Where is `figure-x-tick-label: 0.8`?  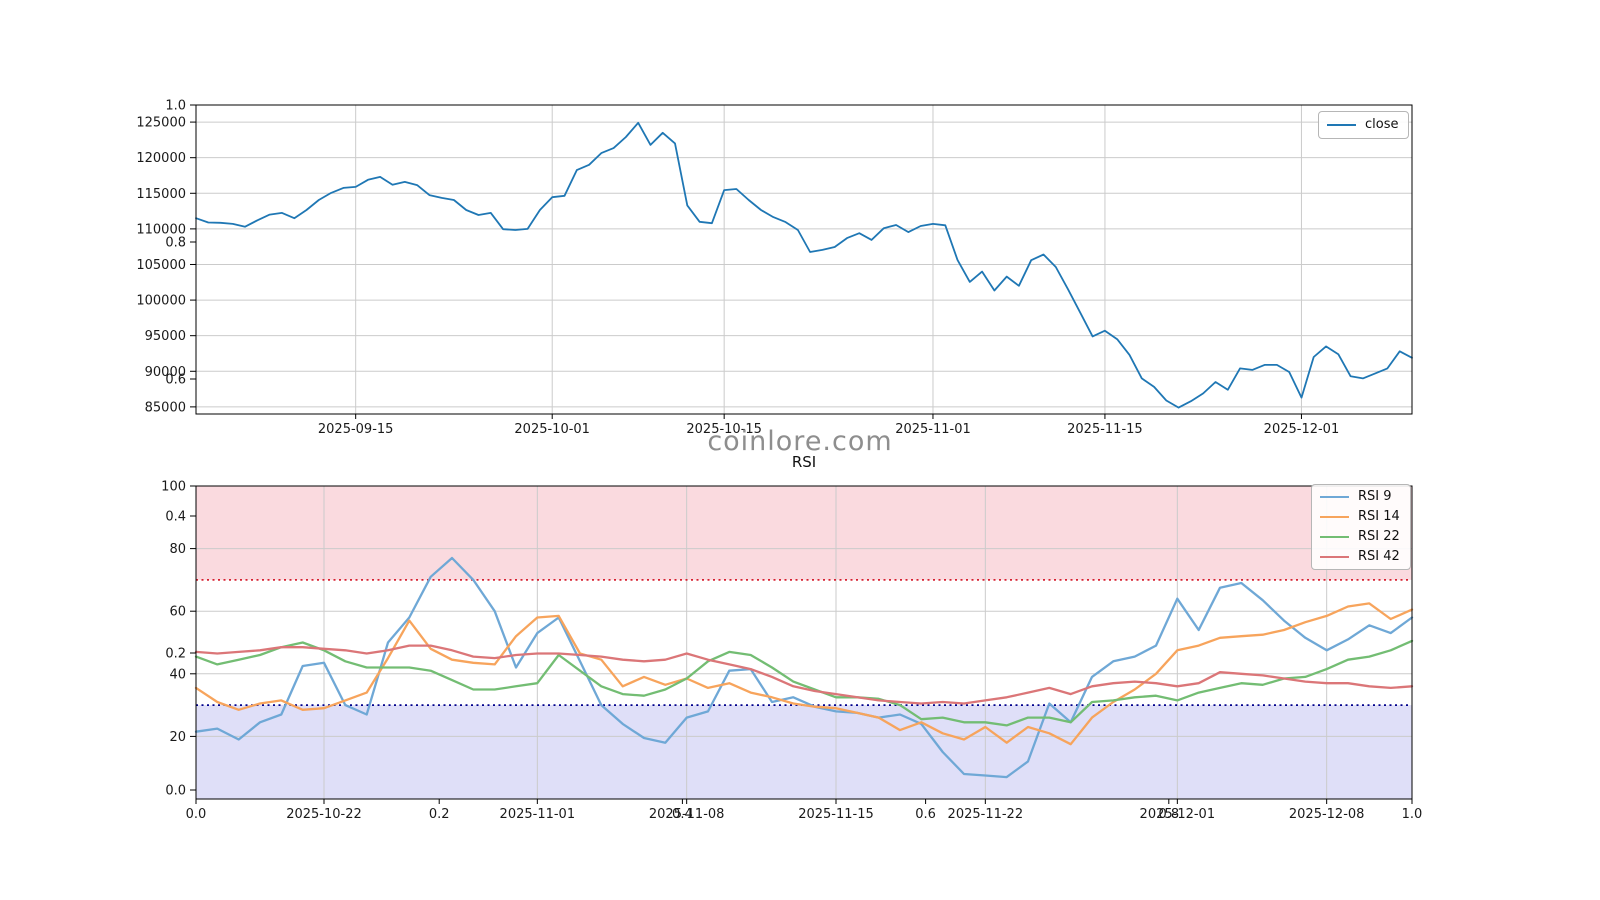
figure-x-tick-label: 0.8 is located at coordinates (1168, 814).